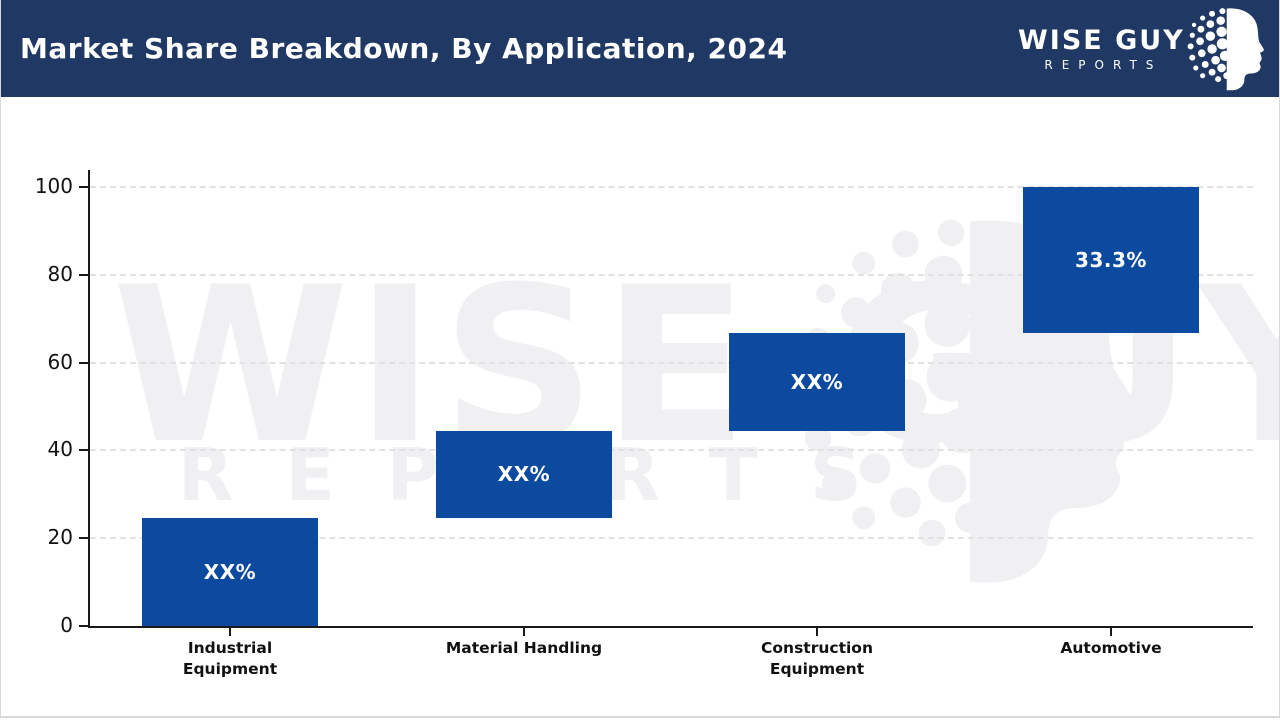 The width and height of the screenshot is (1280, 720). I want to click on y-axis-label: 100, so click(53, 186).